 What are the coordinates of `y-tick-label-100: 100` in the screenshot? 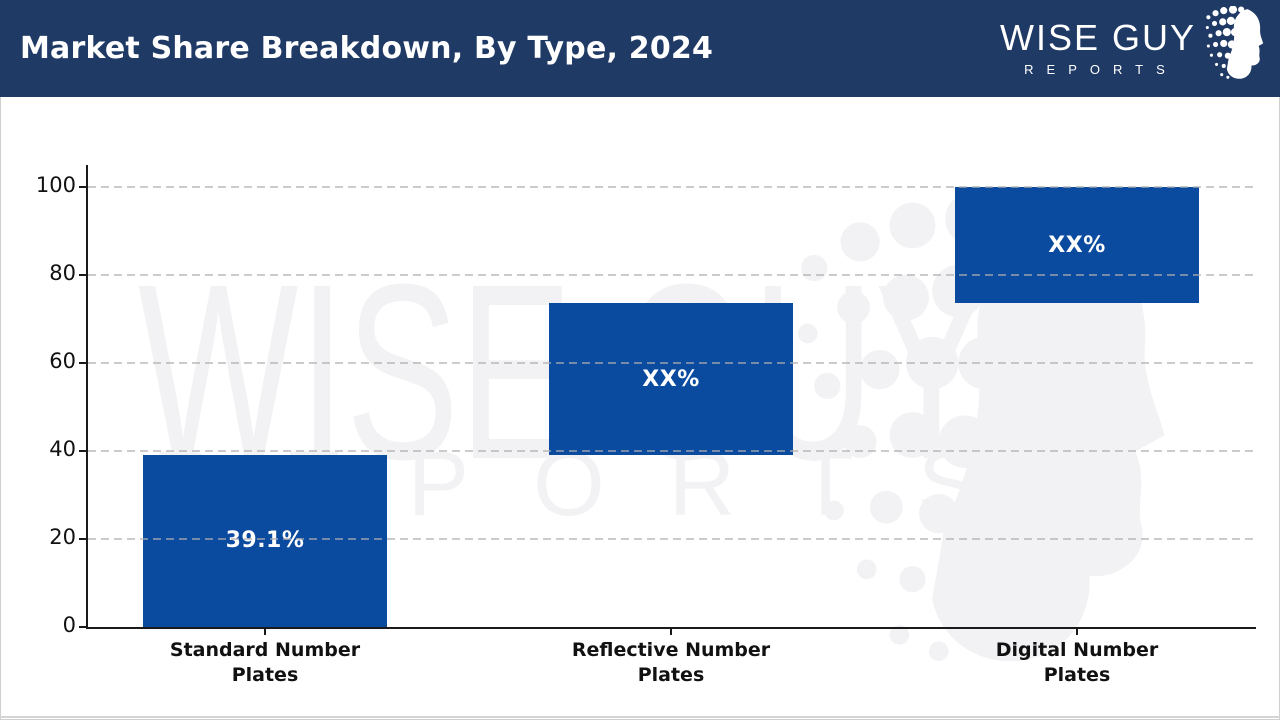 It's located at (55, 185).